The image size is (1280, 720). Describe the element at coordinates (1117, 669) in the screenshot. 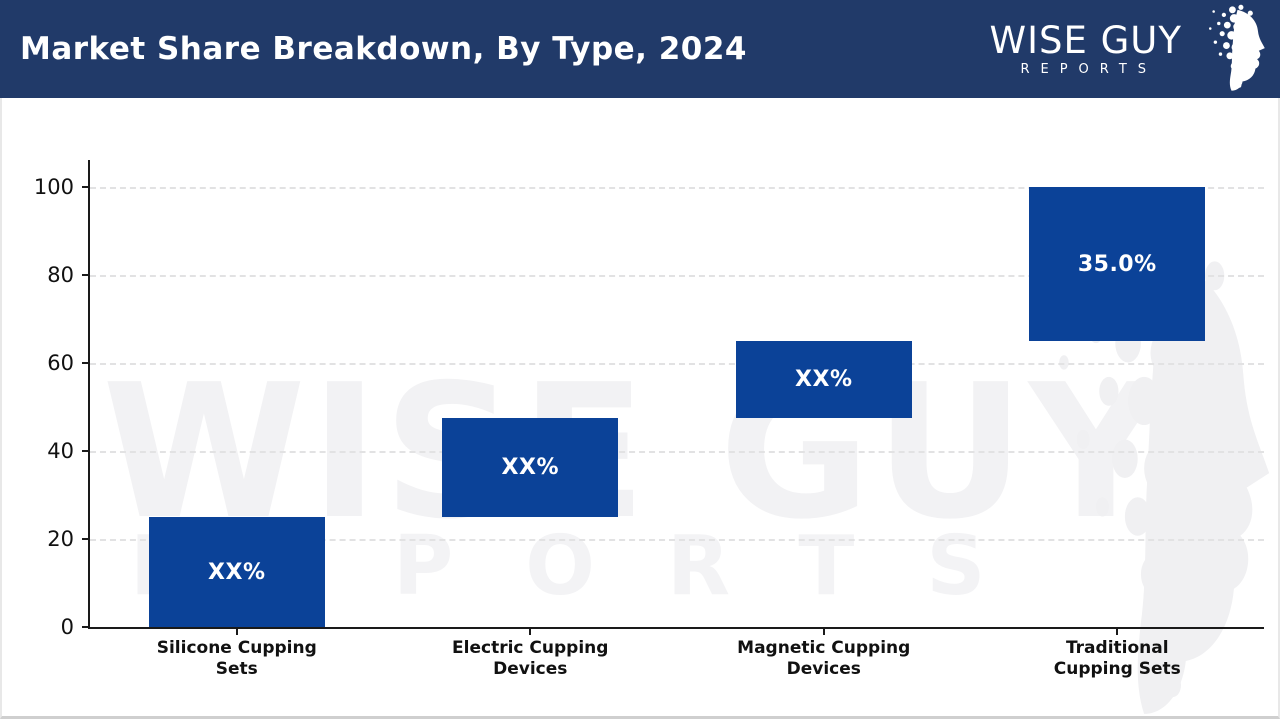

I see `x-tick-label-line: Cupping Sets` at that location.